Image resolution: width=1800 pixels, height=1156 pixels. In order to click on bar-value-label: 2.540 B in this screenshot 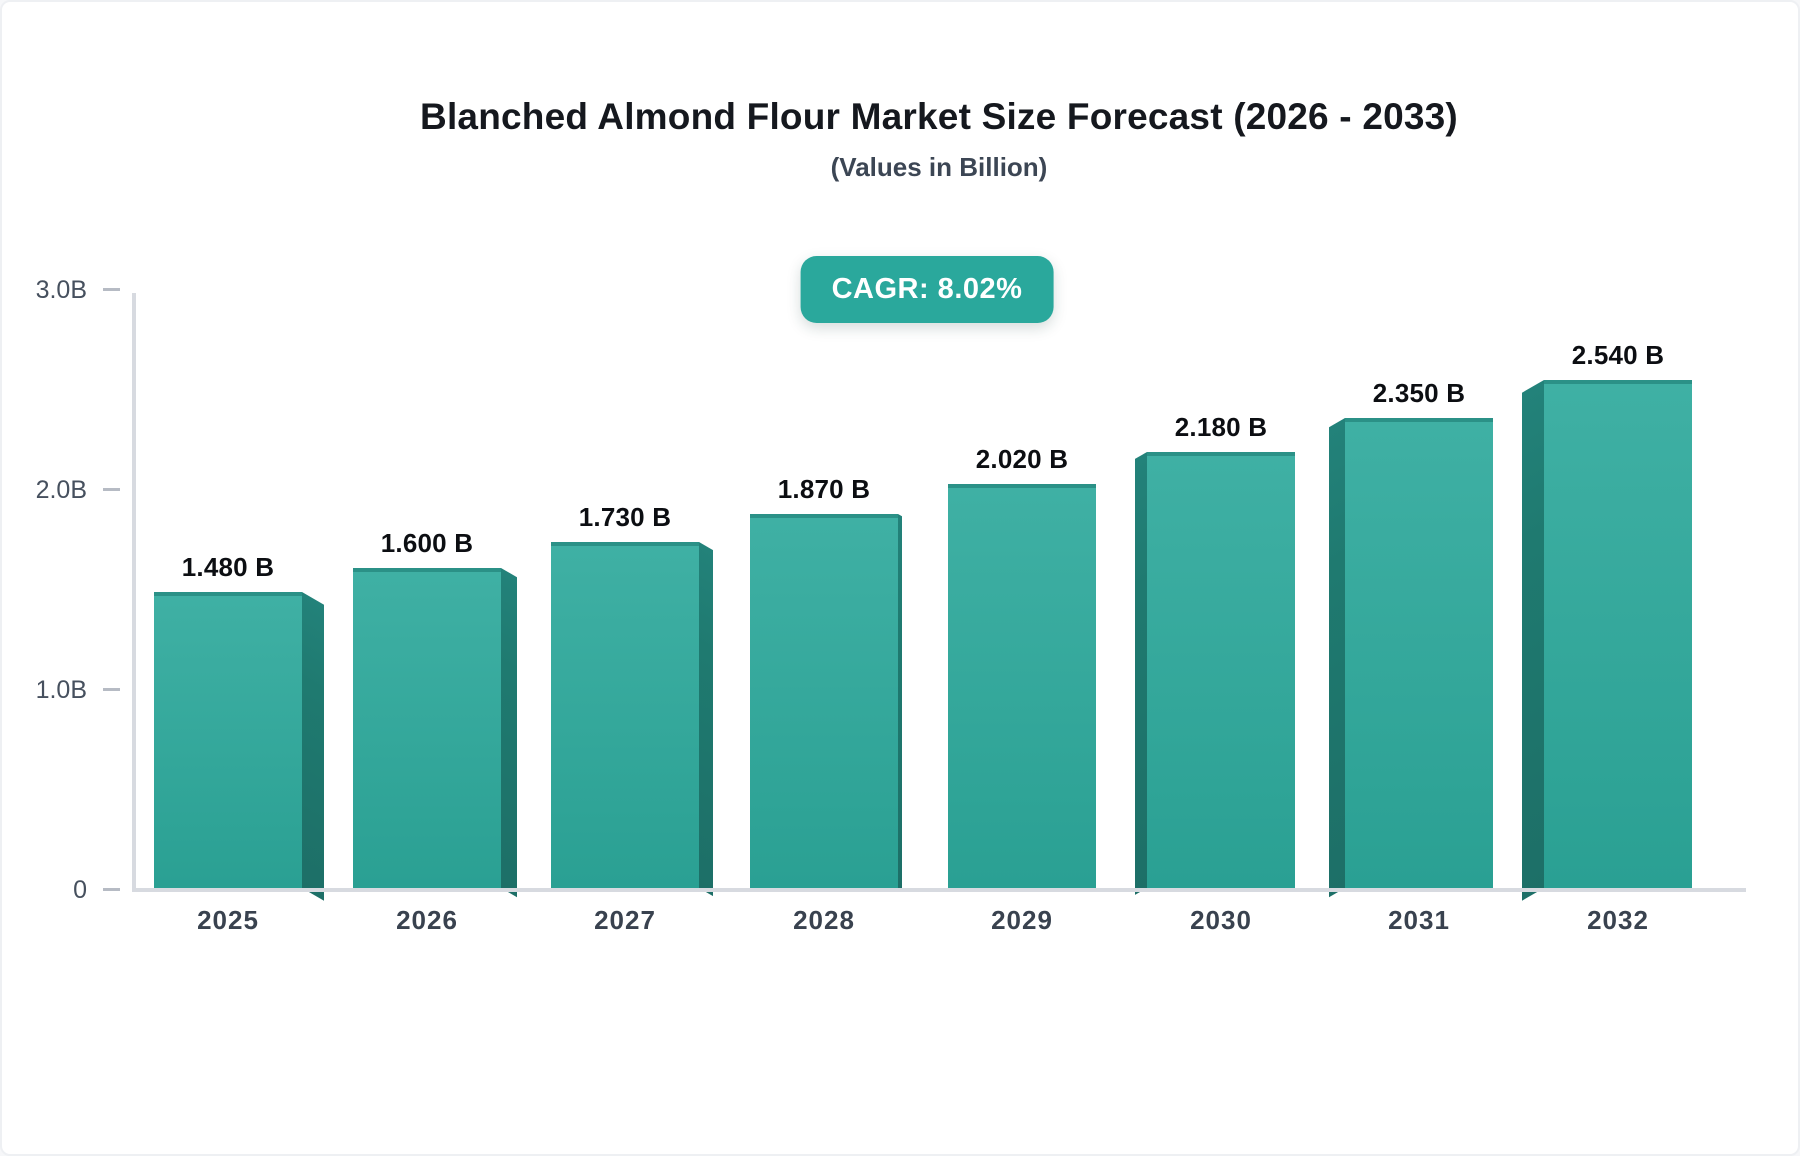, I will do `click(1618, 355)`.